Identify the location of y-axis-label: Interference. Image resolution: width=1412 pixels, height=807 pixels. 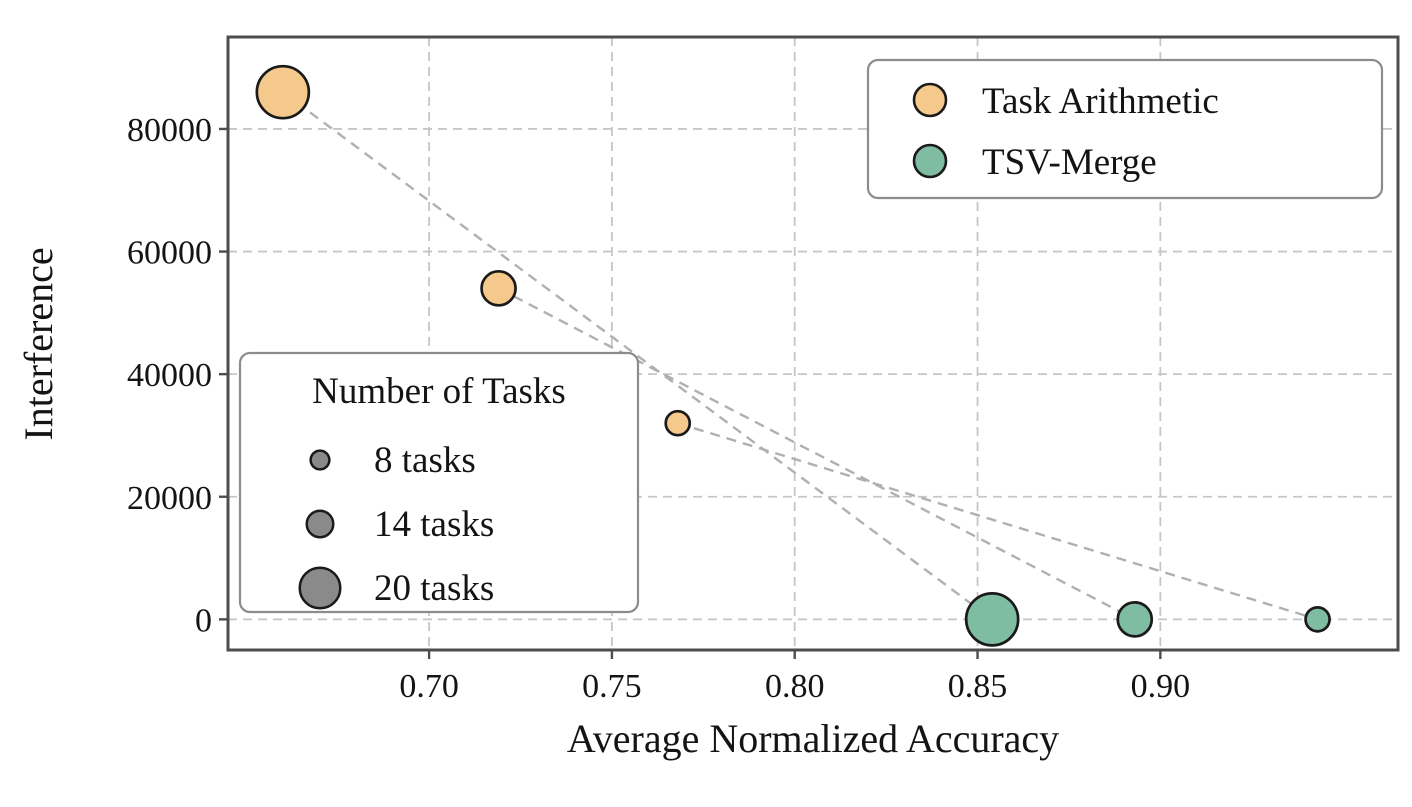
(38, 343).